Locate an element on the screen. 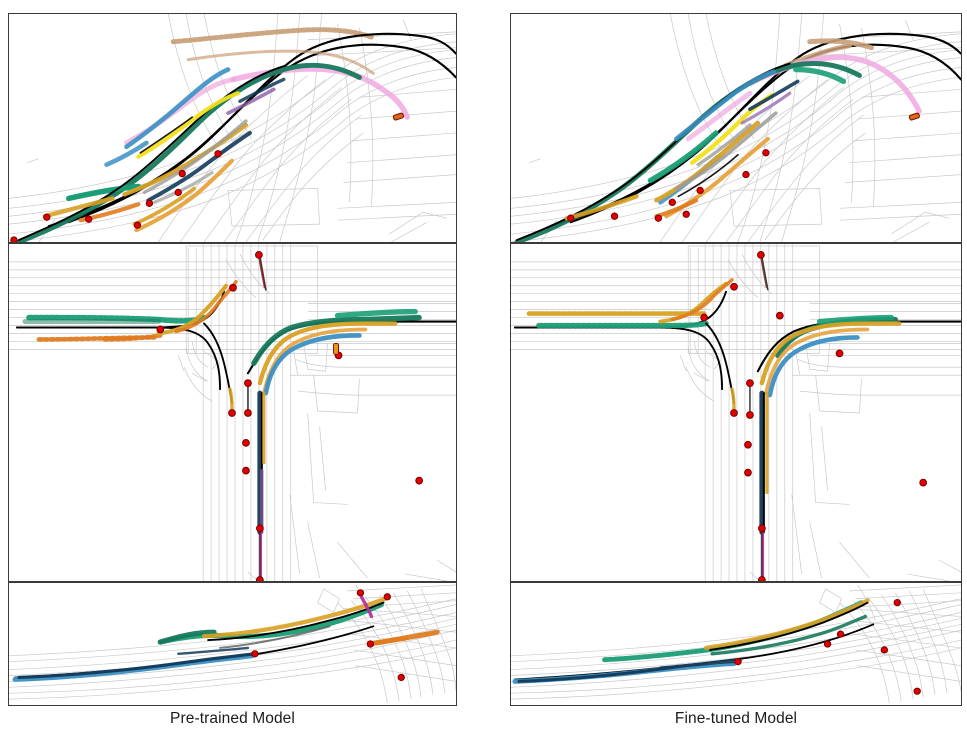 This screenshot has width=967, height=739. panel-pretrained-scene-curve is located at coordinates (232, 128).